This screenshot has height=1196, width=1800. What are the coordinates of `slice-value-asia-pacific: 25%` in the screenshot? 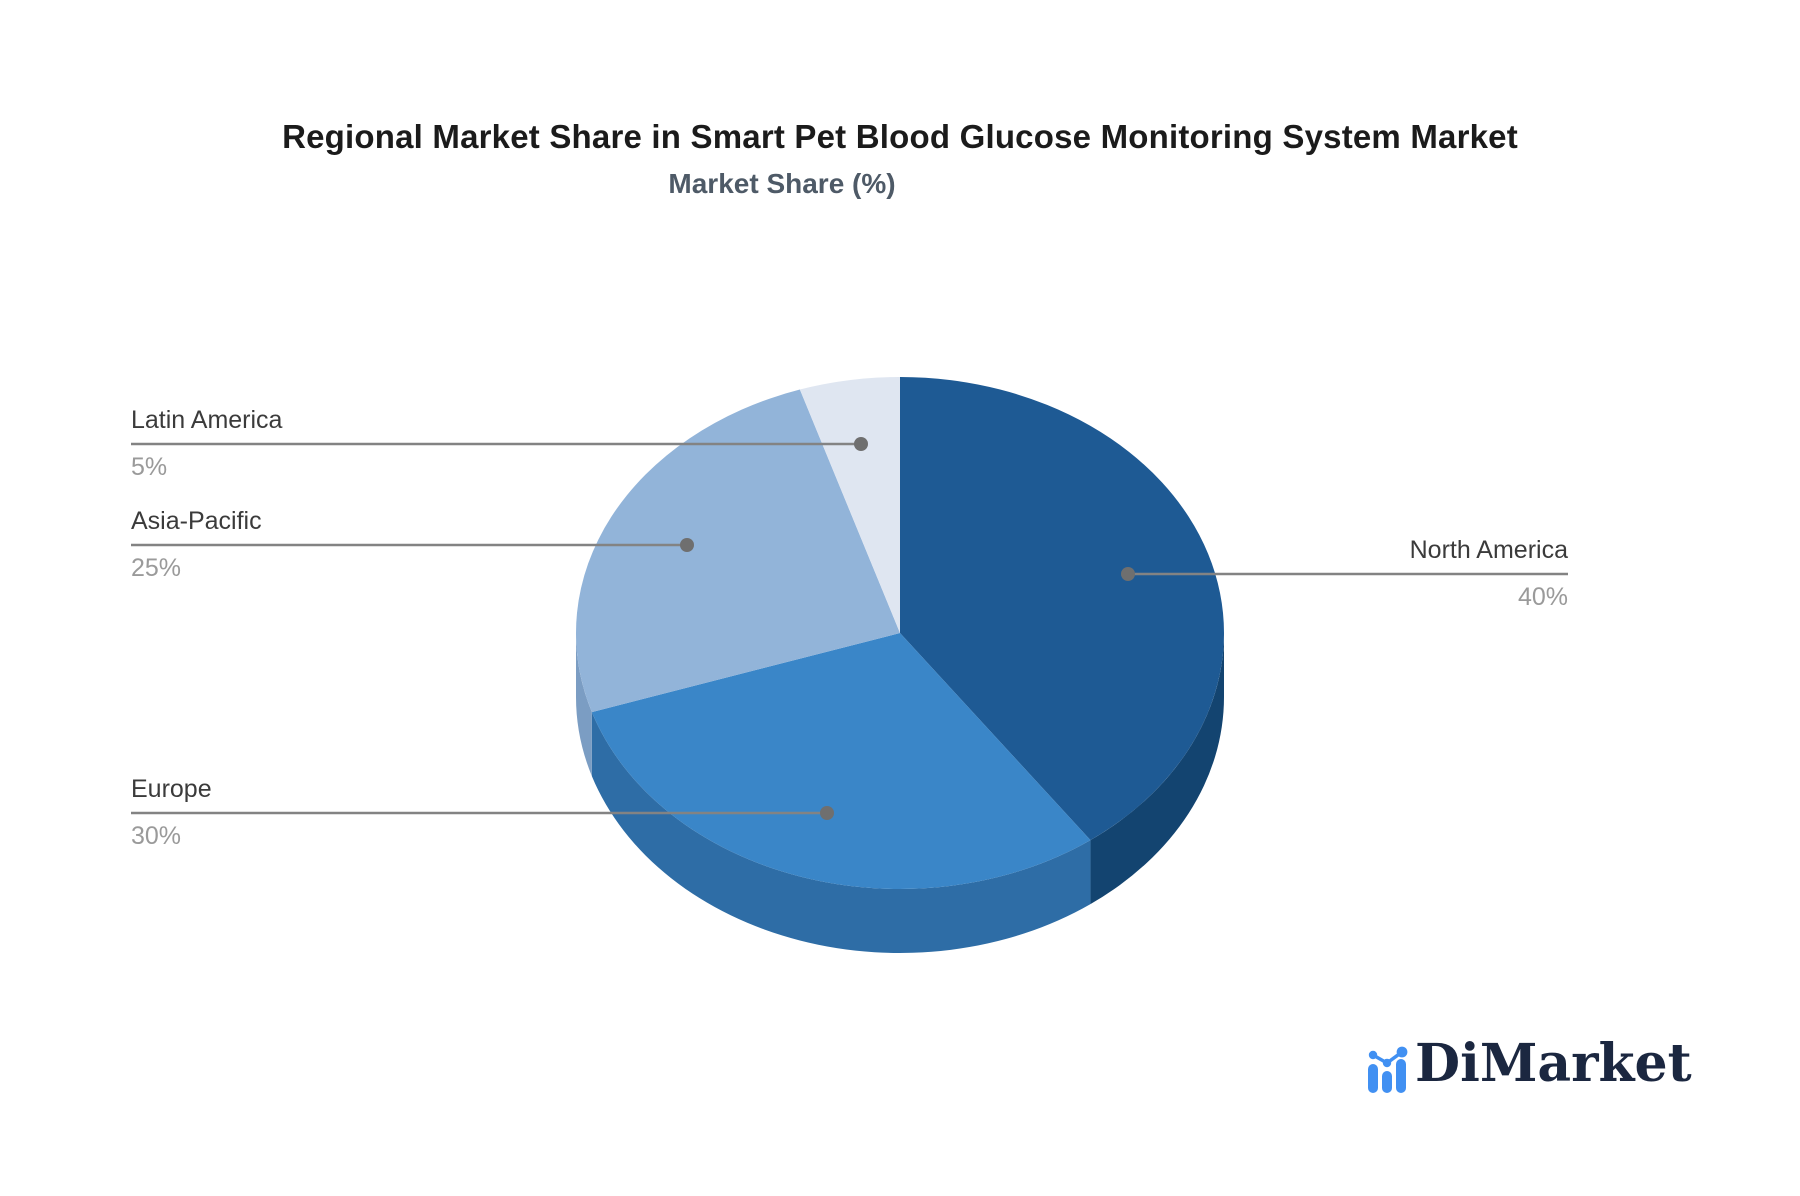 It's located at (156, 568).